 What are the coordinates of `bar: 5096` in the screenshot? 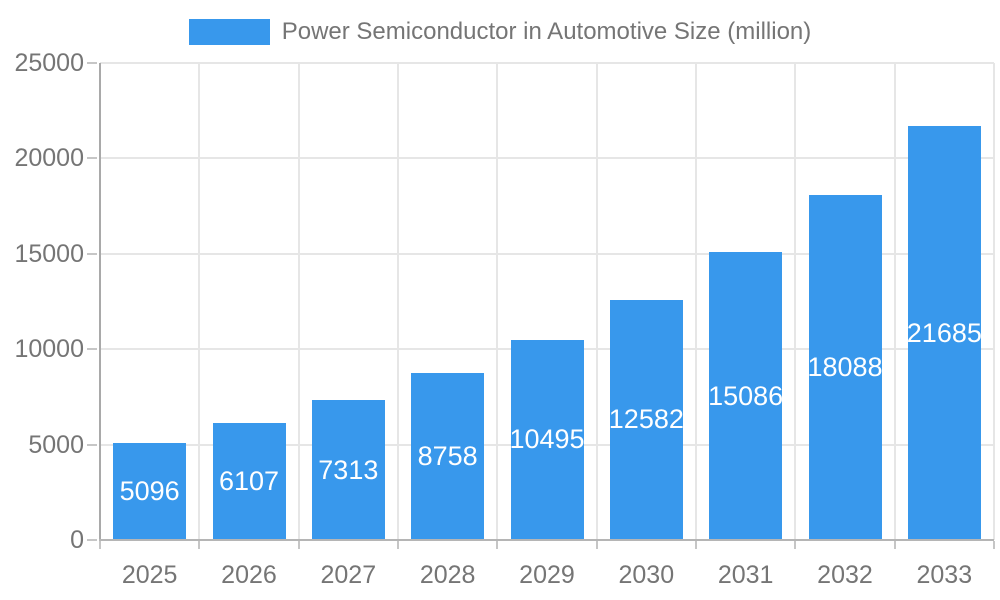 It's located at (150, 491).